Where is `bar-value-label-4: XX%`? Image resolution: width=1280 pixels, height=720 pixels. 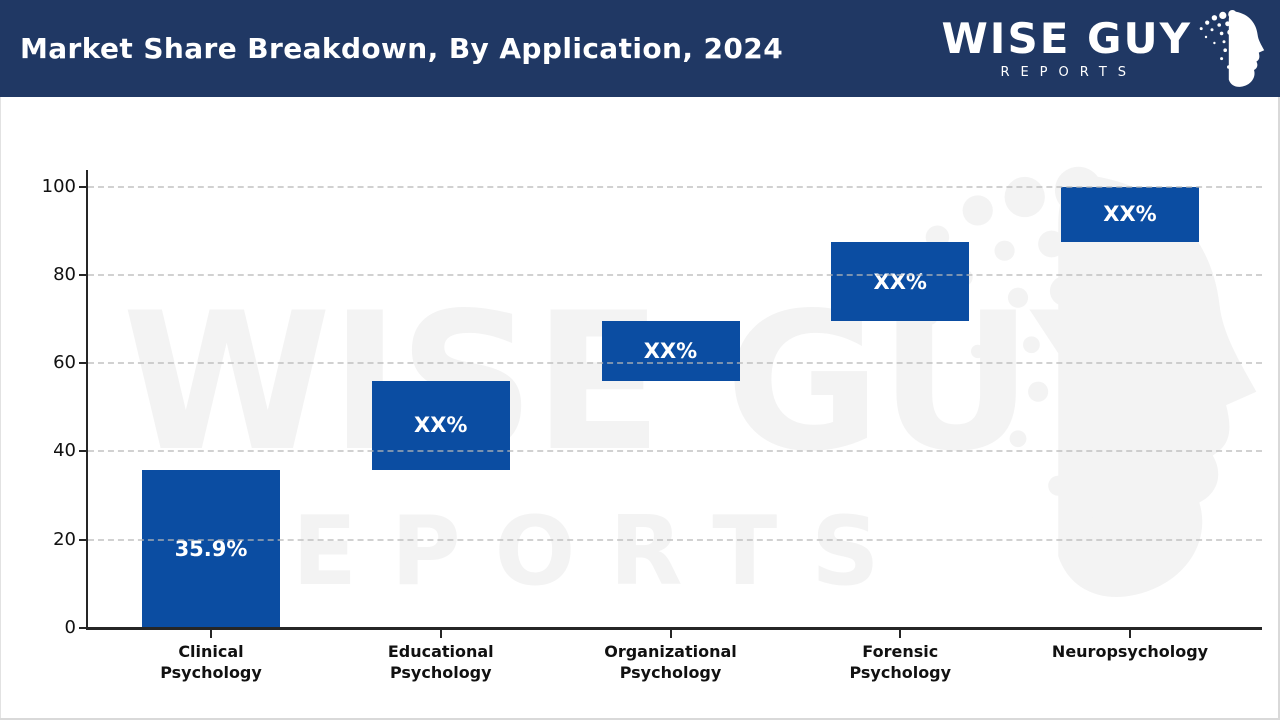 bar-value-label-4: XX% is located at coordinates (900, 281).